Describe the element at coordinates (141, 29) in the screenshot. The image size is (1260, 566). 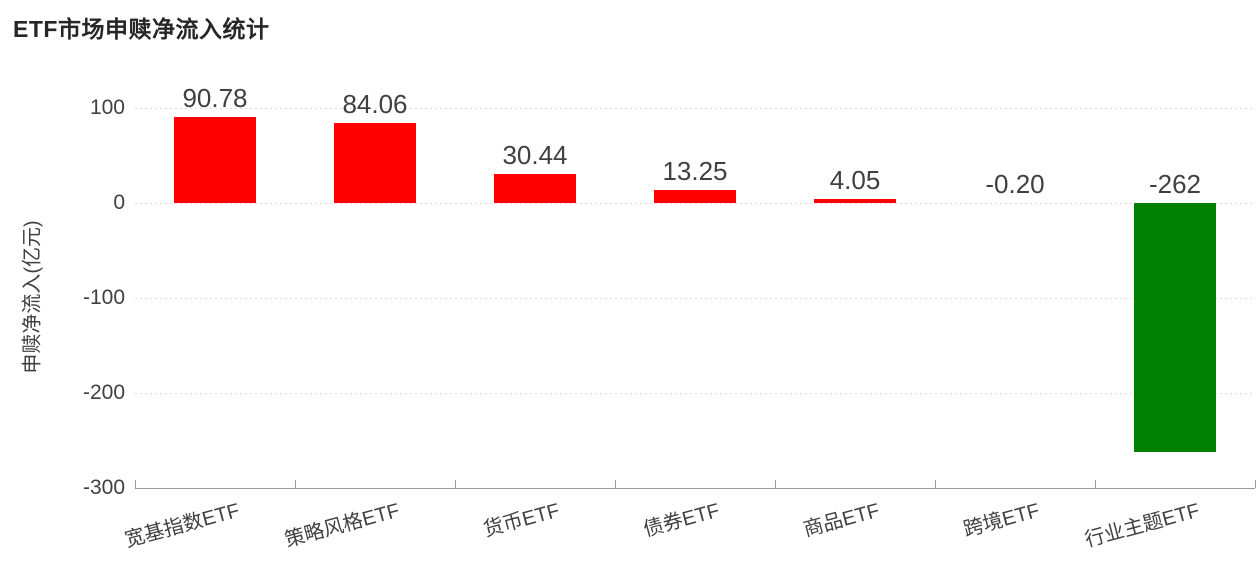
I see `chart-title: ETF市场申赎净流入统计` at that location.